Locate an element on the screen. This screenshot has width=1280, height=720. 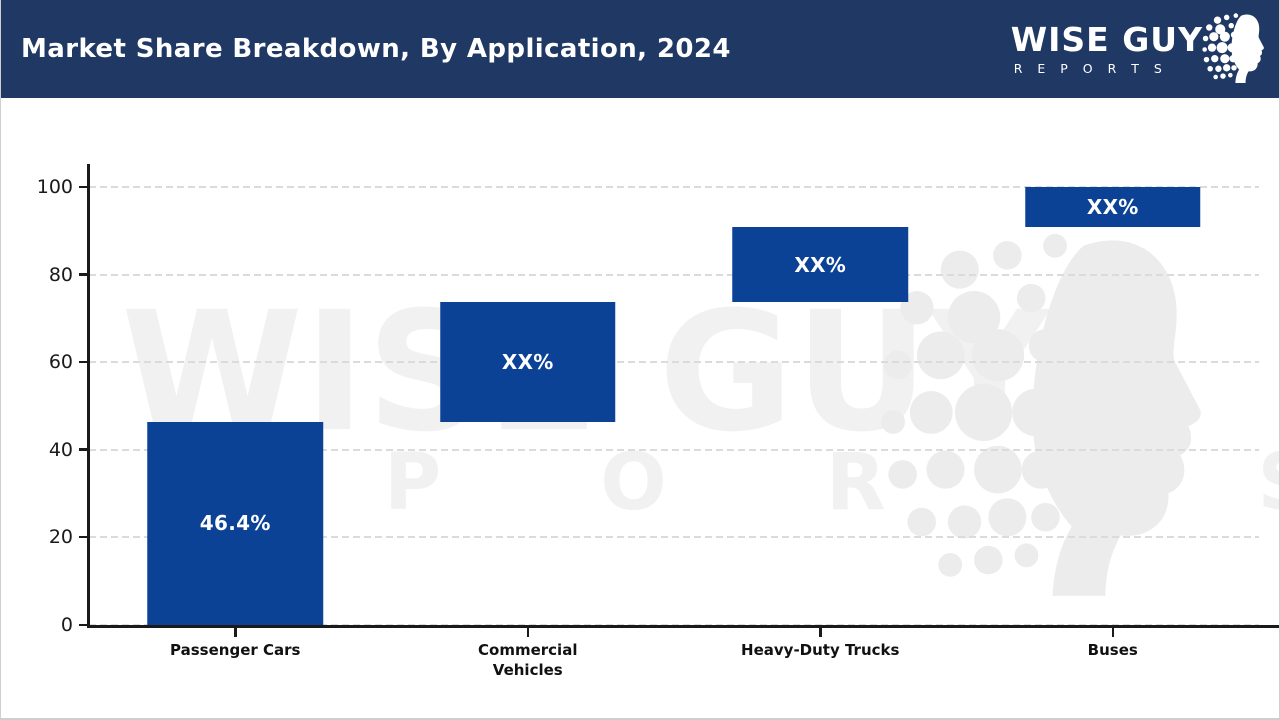
y-tick-label: 60 is located at coordinates (60, 362).